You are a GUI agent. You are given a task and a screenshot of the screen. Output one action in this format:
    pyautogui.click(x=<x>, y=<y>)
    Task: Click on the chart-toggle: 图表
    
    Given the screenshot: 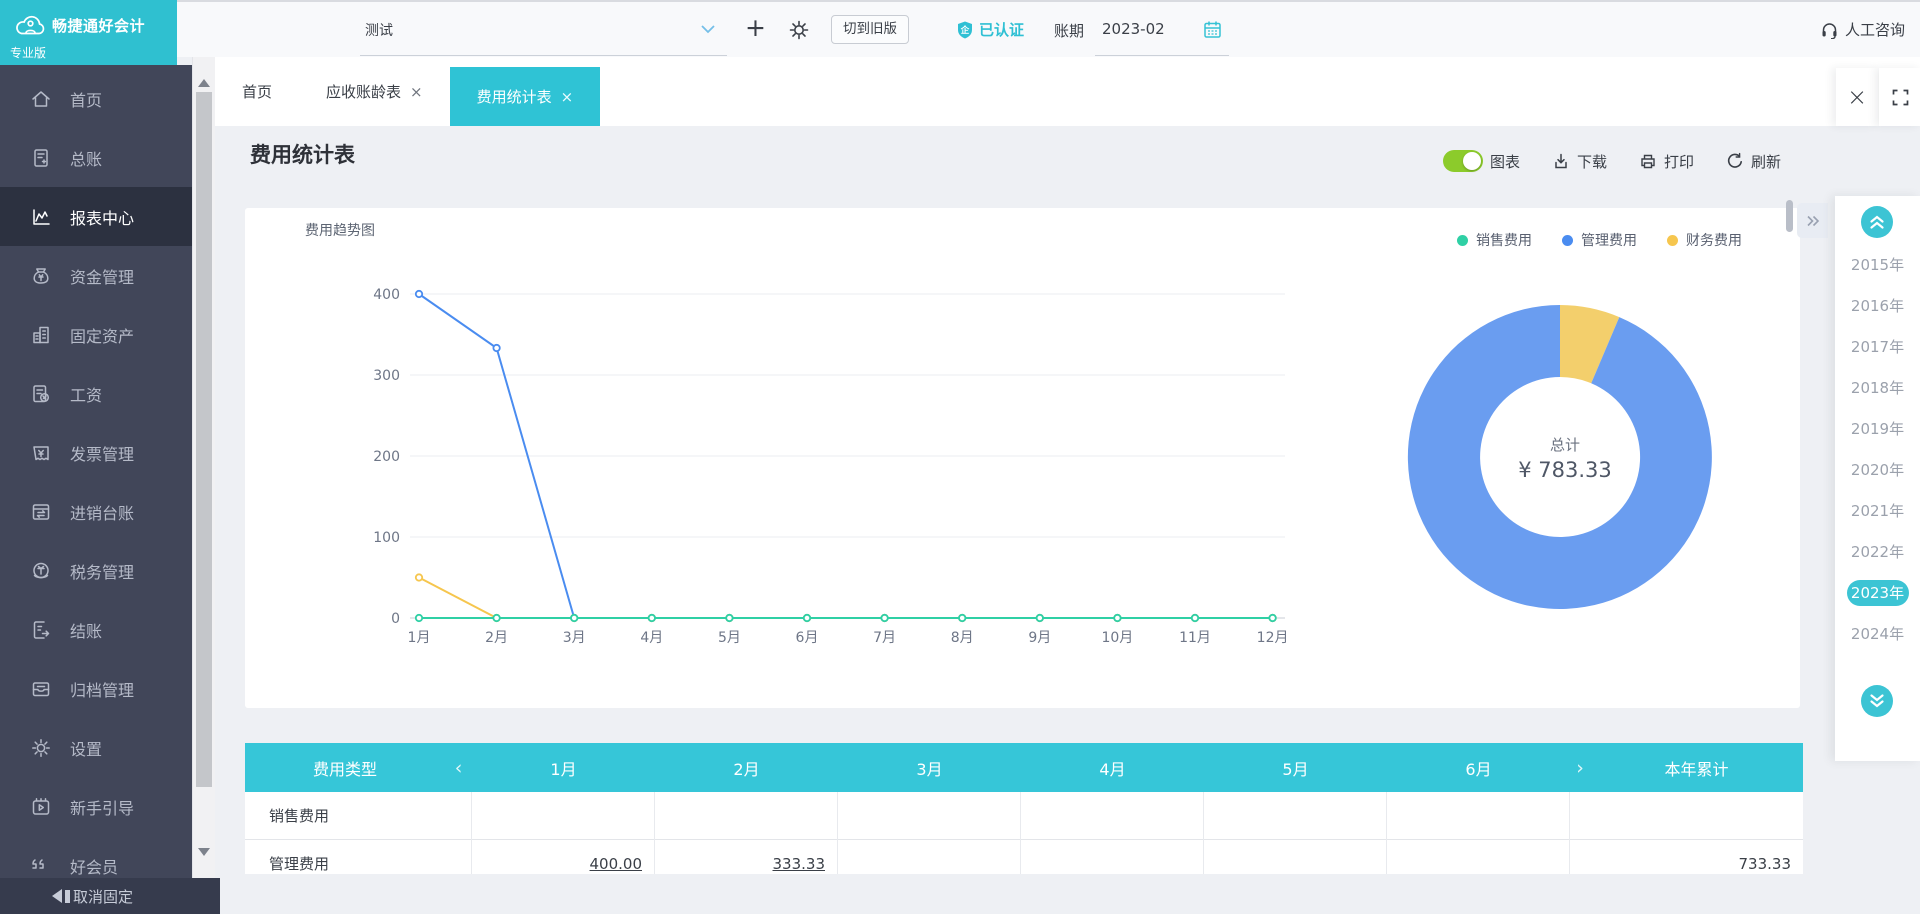 What is the action you would take?
    pyautogui.click(x=1481, y=161)
    